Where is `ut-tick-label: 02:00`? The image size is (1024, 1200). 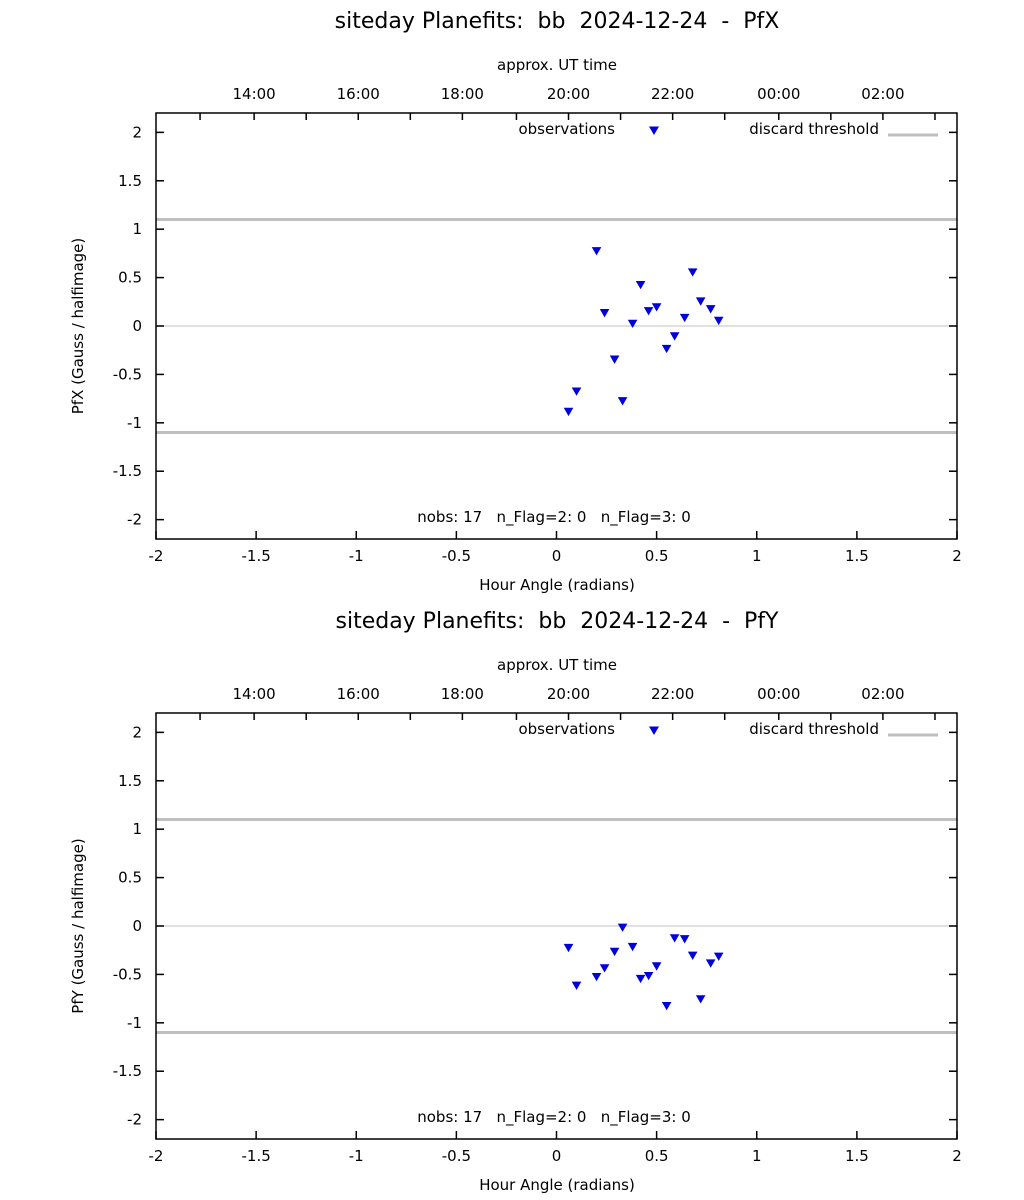
ut-tick-label: 02:00 is located at coordinates (882, 94).